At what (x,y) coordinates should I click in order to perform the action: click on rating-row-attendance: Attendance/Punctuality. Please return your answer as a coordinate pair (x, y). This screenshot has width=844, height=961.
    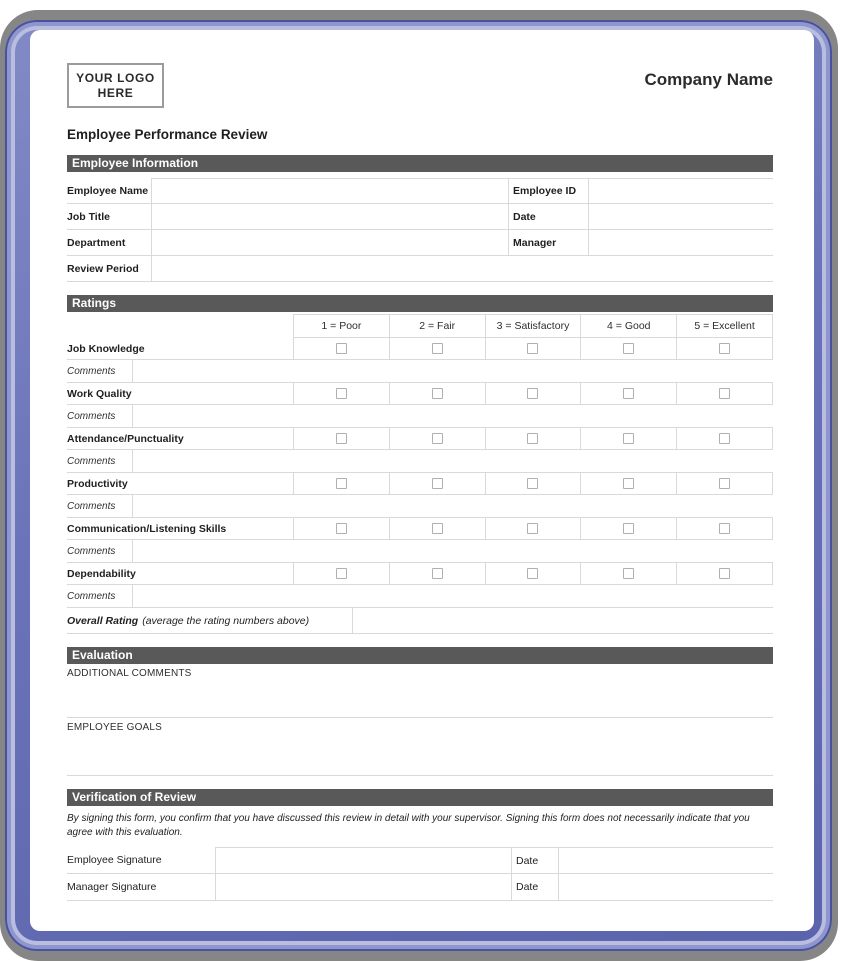
    Looking at the image, I should click on (420, 439).